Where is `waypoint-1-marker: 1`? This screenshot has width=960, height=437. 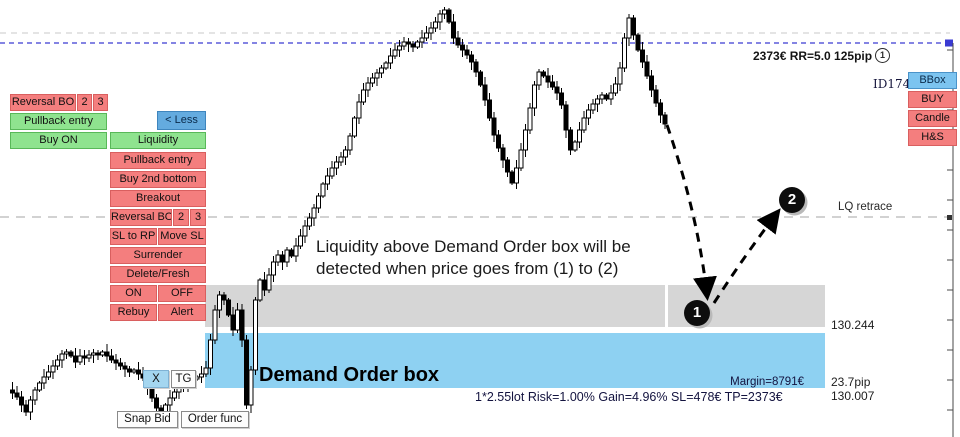
waypoint-1-marker: 1 is located at coordinates (697, 313).